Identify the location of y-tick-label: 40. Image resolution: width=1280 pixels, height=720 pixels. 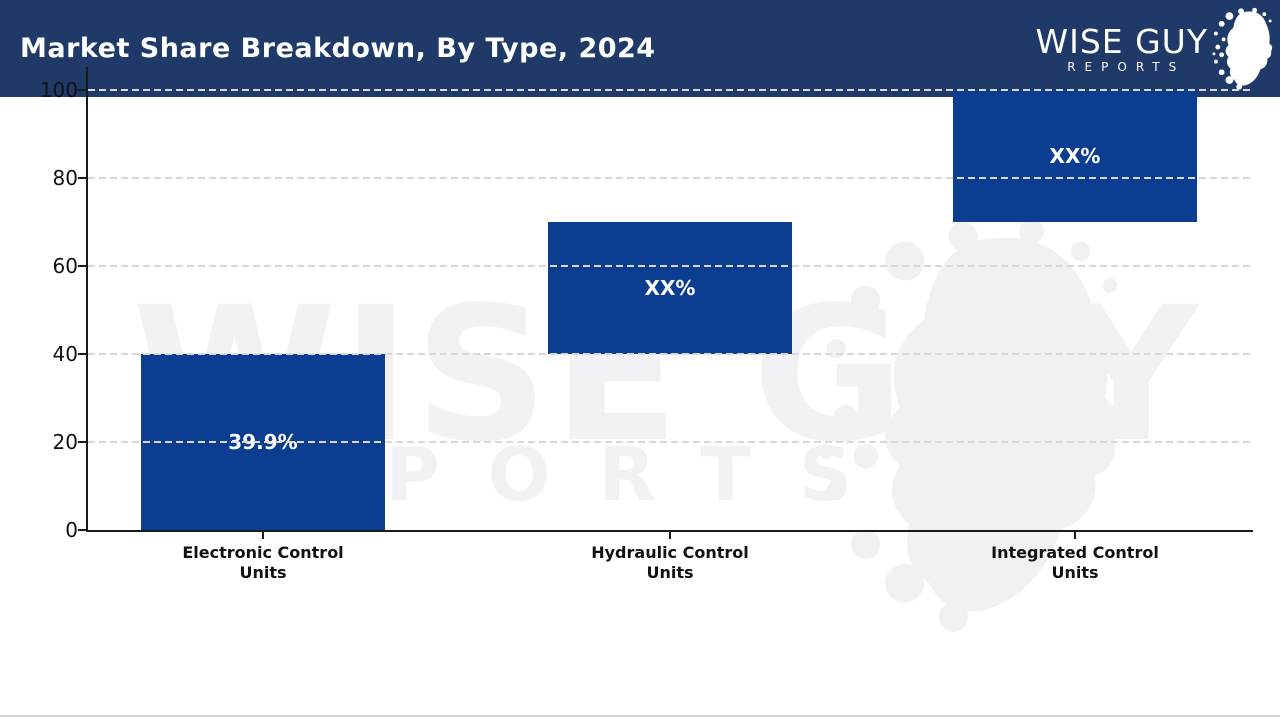
(65, 354).